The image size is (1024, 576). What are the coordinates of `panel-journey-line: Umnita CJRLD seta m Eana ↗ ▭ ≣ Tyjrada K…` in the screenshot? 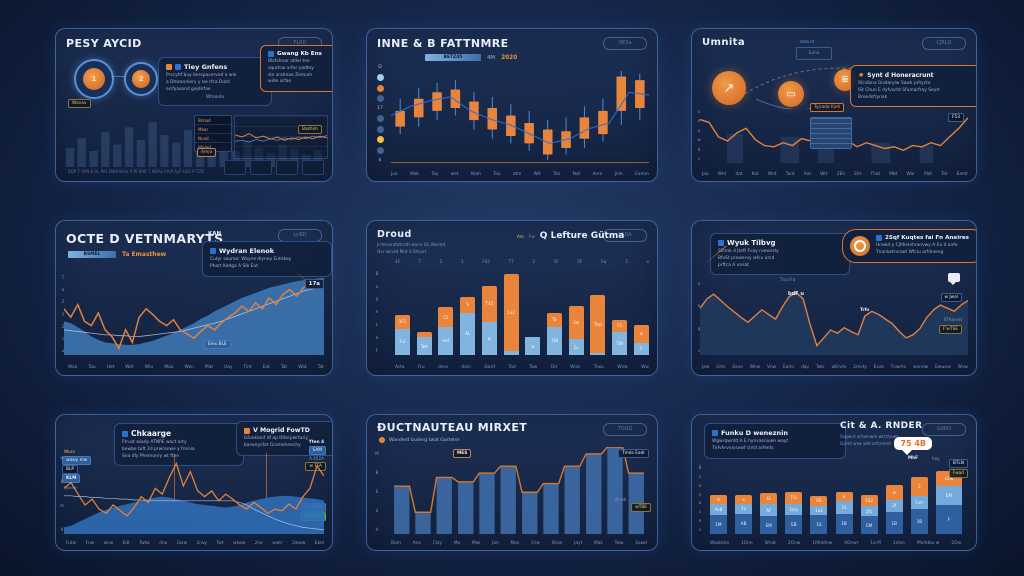 It's located at (834, 105).